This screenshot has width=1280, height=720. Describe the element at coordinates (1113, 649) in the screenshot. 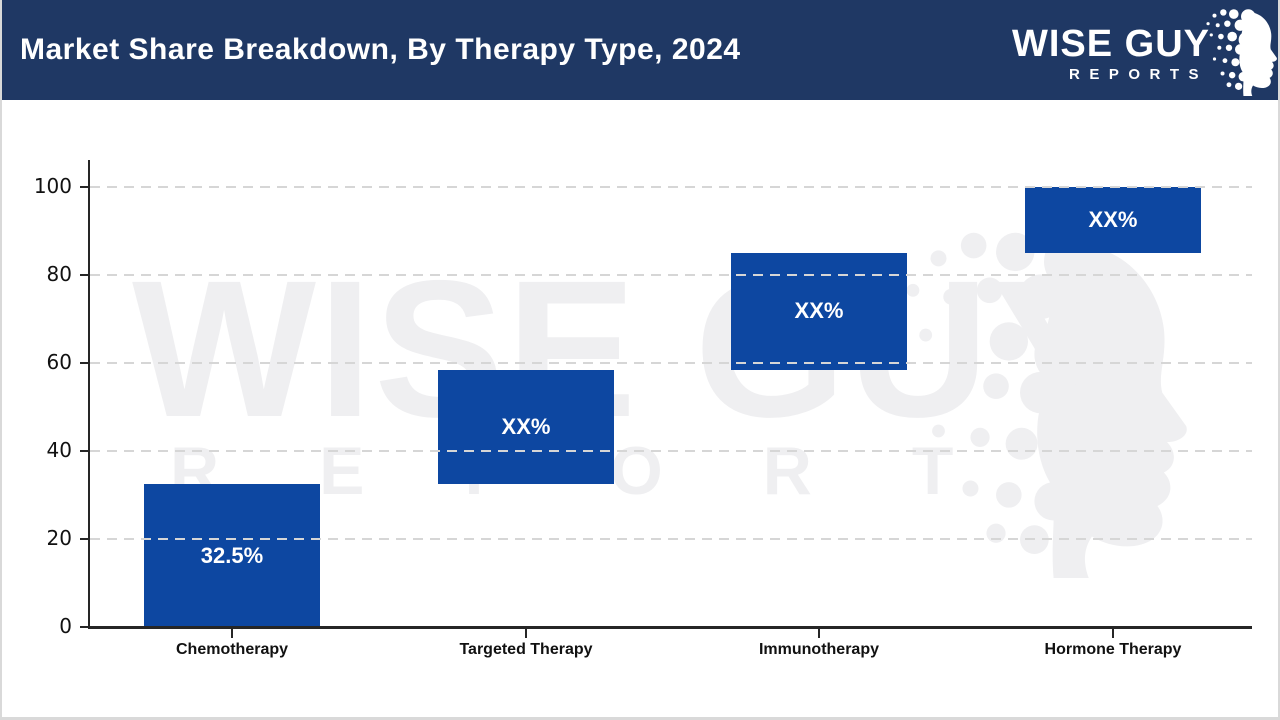

I see `x-axis-label: Hormone Therapy` at that location.